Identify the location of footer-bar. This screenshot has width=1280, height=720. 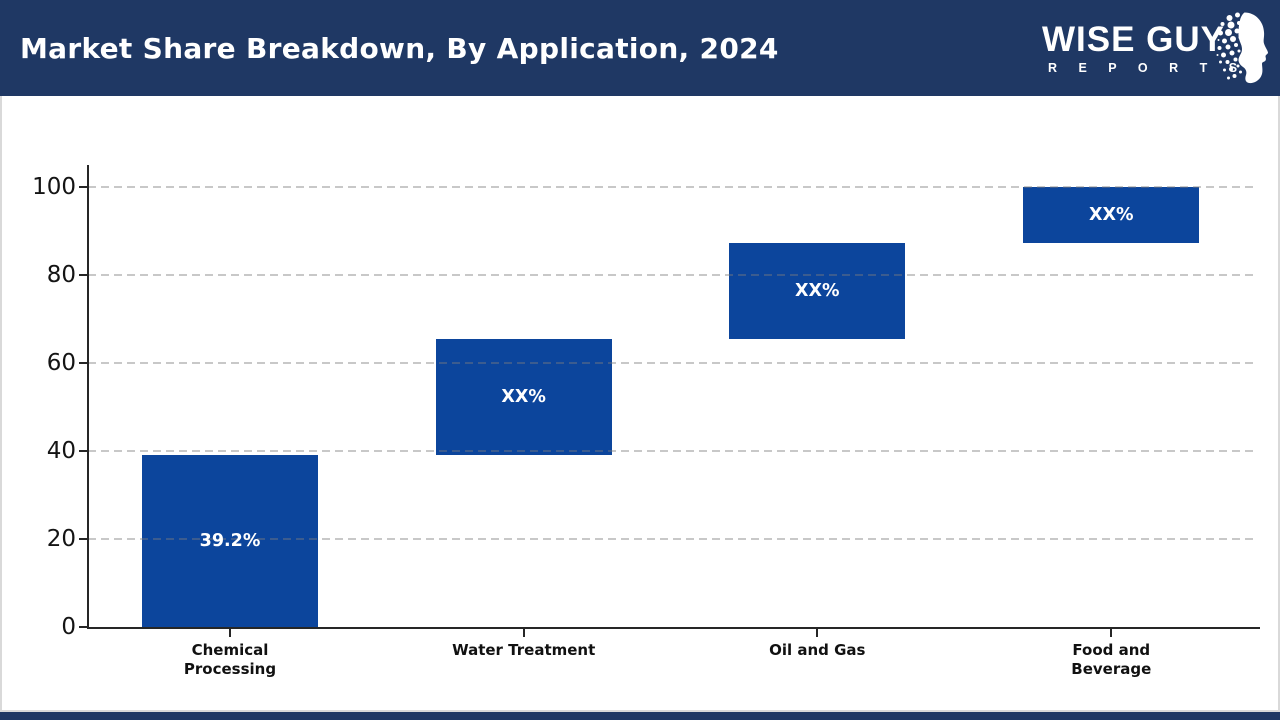
(640, 716).